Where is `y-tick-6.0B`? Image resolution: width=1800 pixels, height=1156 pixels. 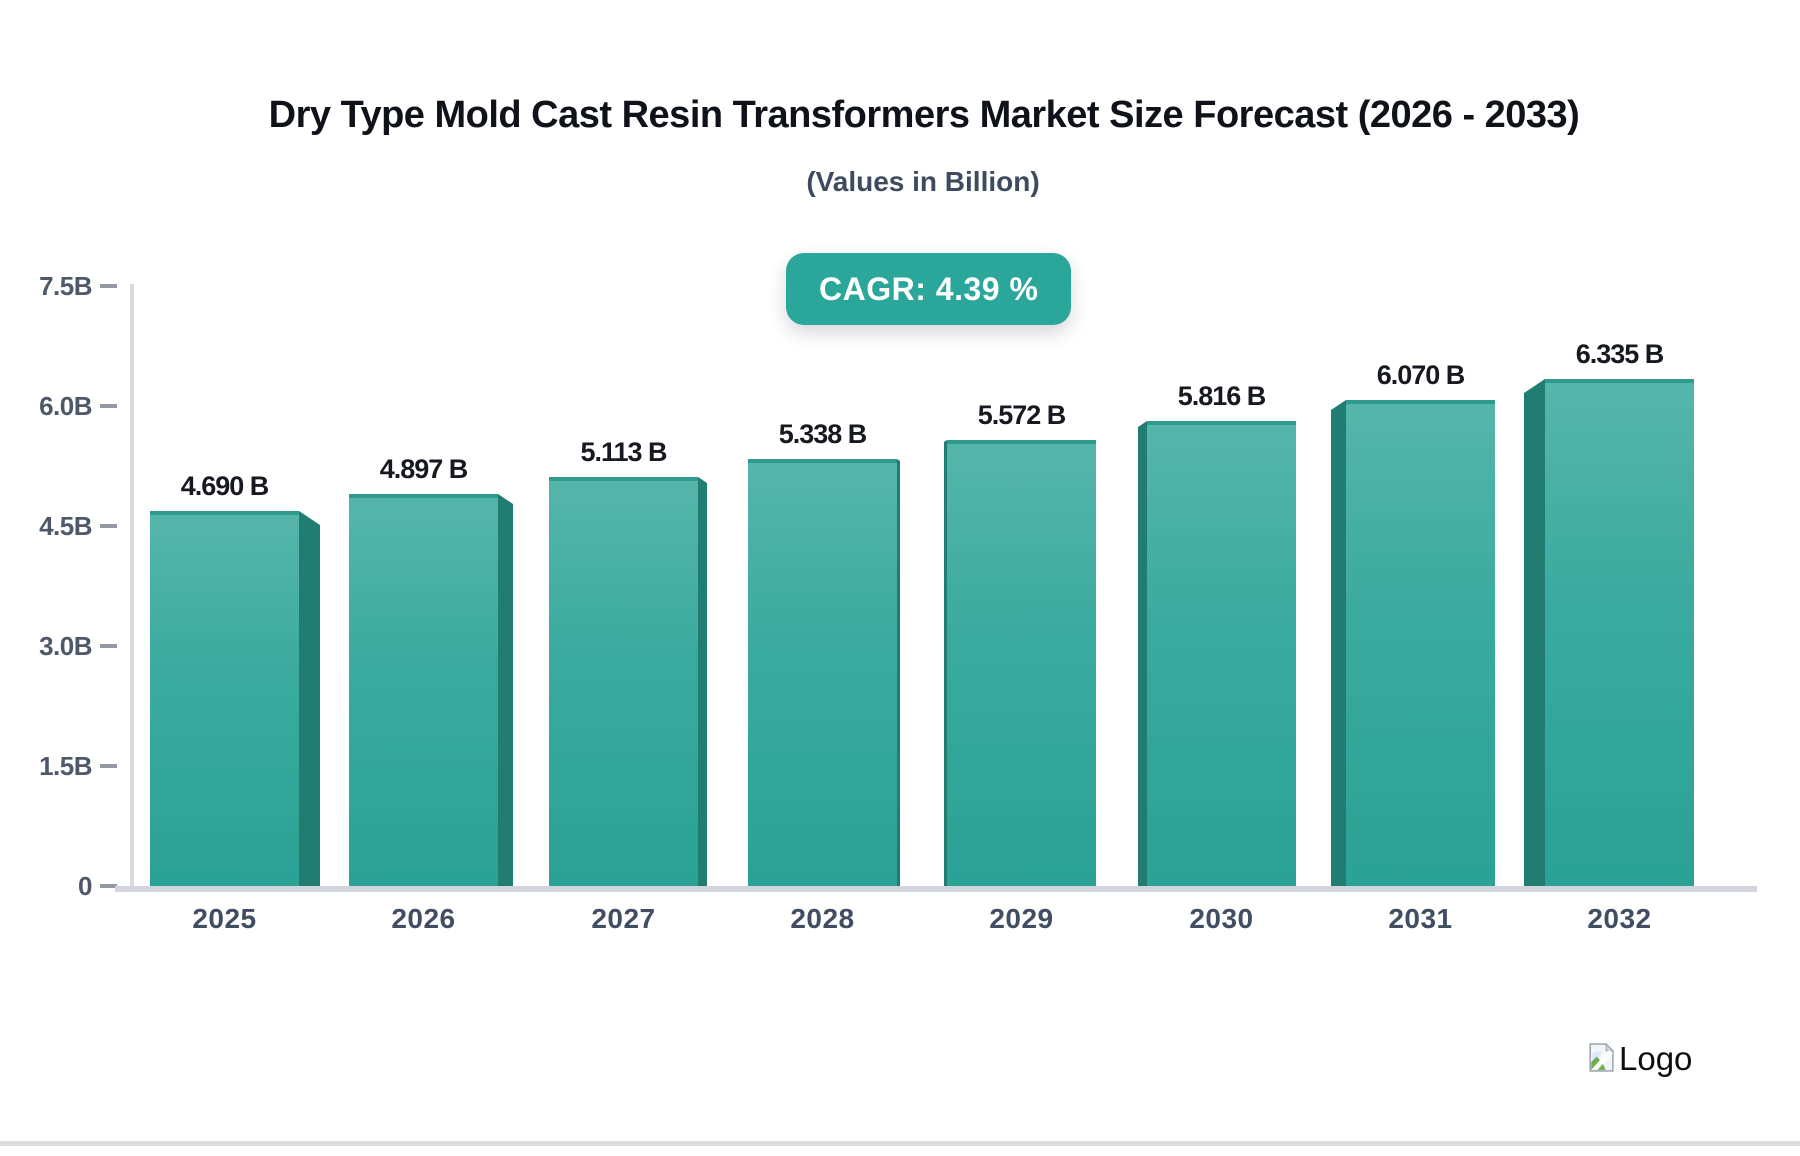
y-tick-6.0B is located at coordinates (108, 406).